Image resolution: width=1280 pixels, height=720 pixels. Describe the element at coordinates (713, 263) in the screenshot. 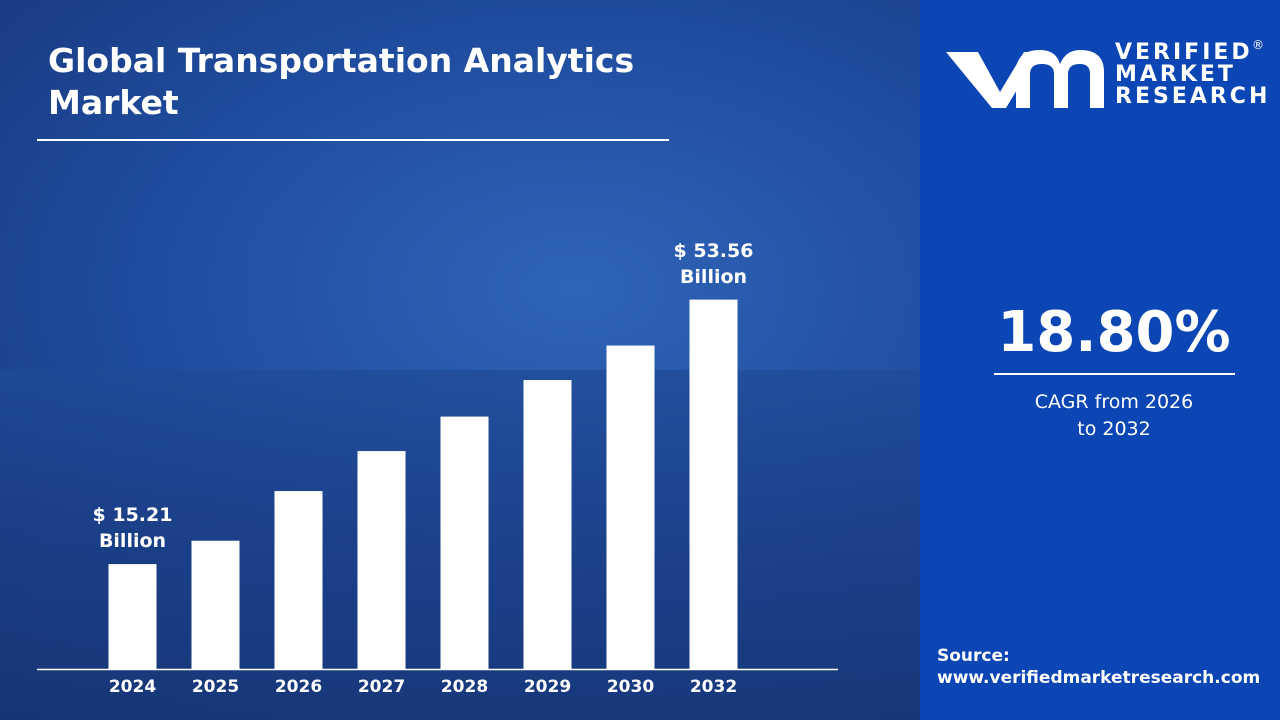

I see `value-label: $ 53.56 Billion` at that location.